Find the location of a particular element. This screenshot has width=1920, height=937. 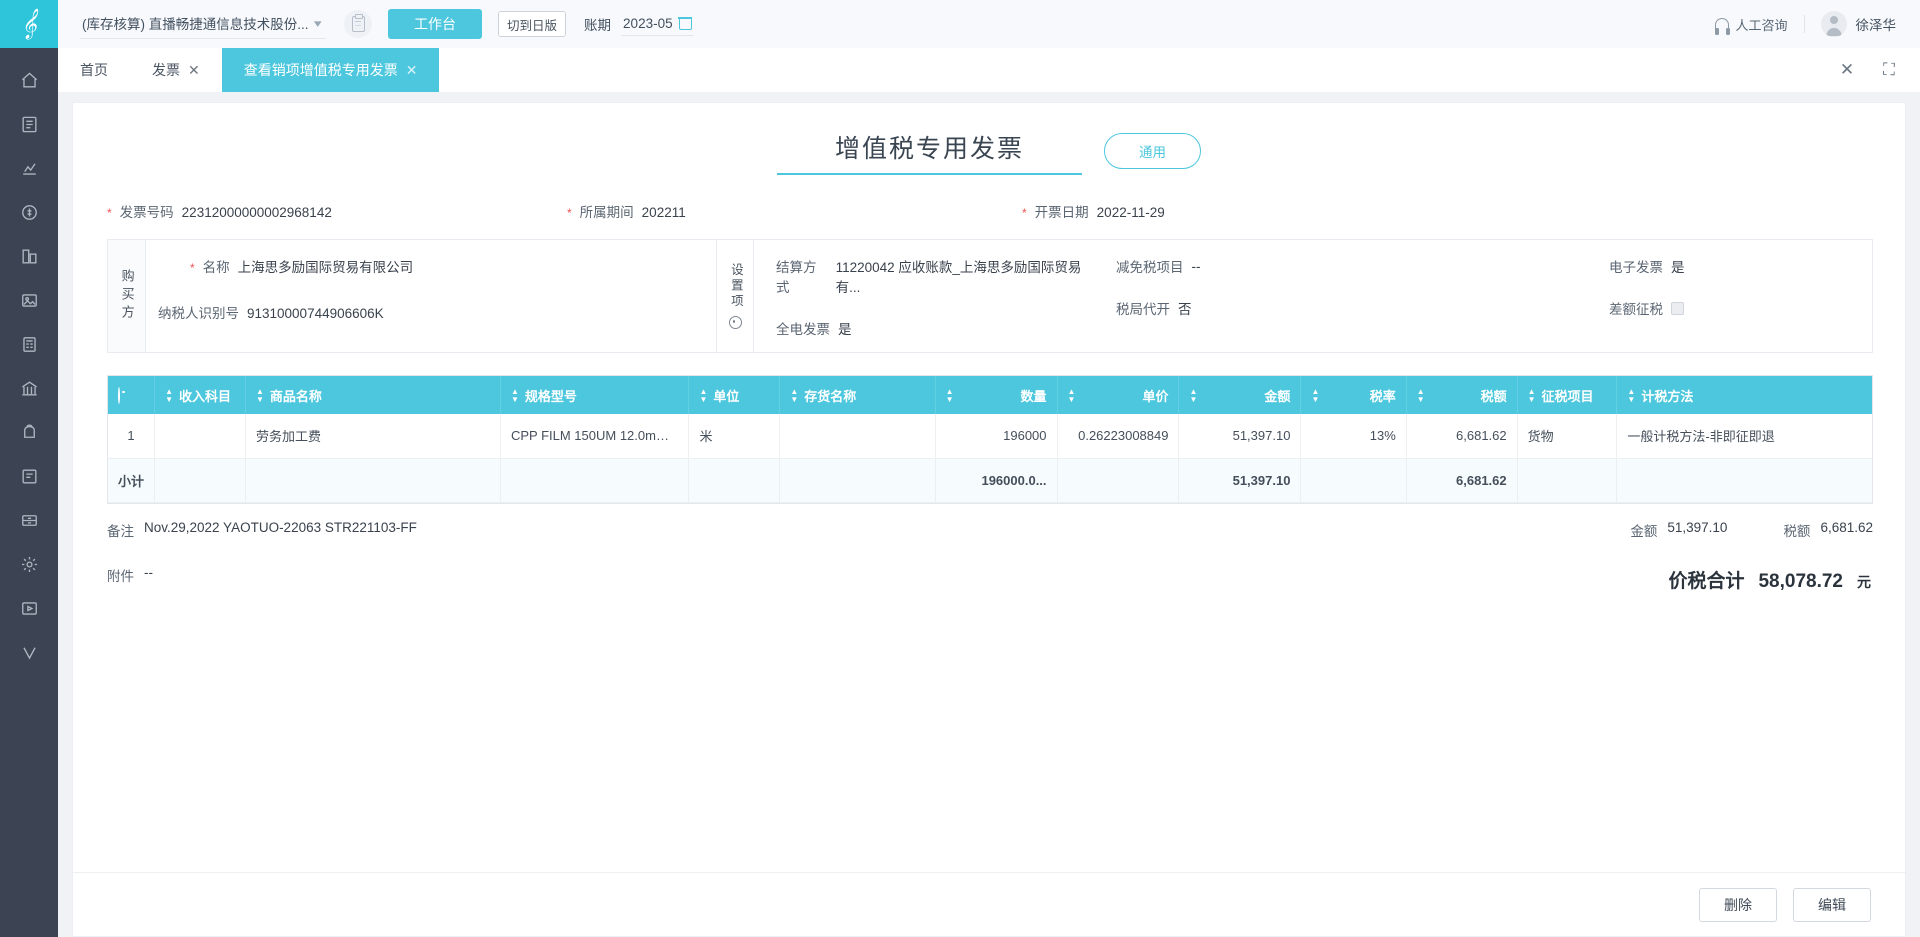

user-menu: 徐泽华 is located at coordinates (1858, 24).